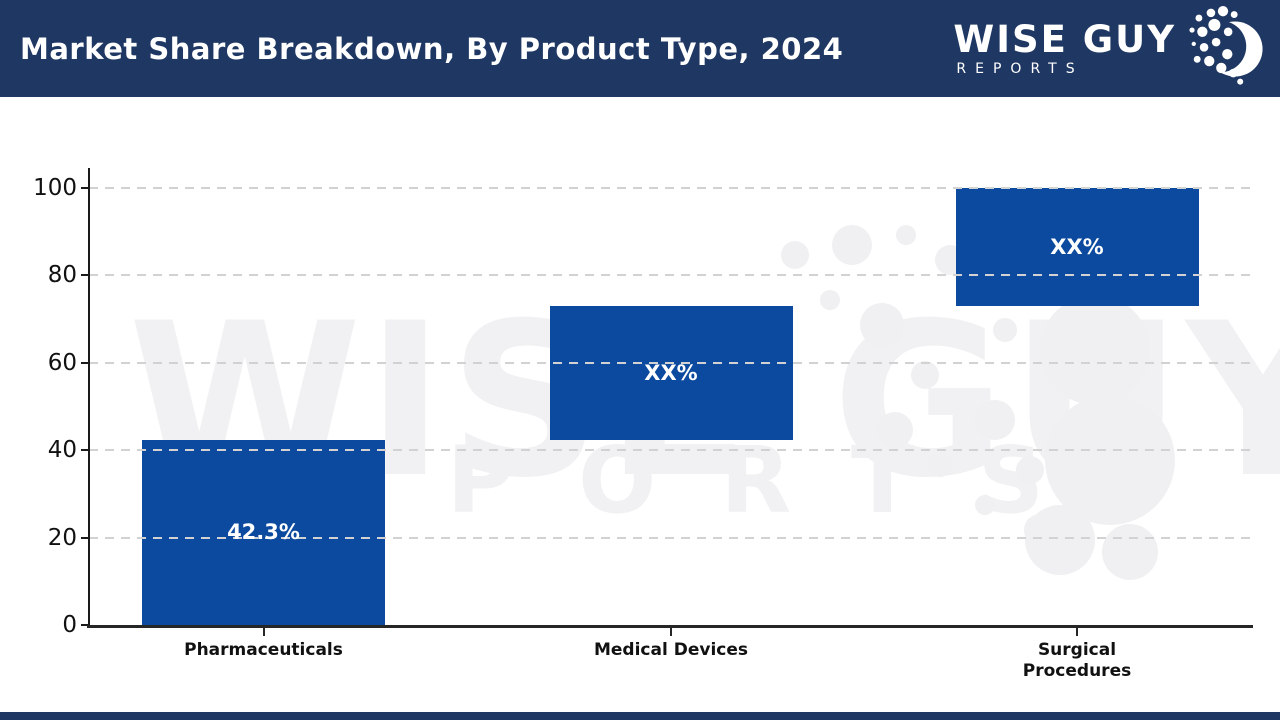 This screenshot has width=1280, height=720. What do you see at coordinates (89, 397) in the screenshot?
I see `y-axis` at bounding box center [89, 397].